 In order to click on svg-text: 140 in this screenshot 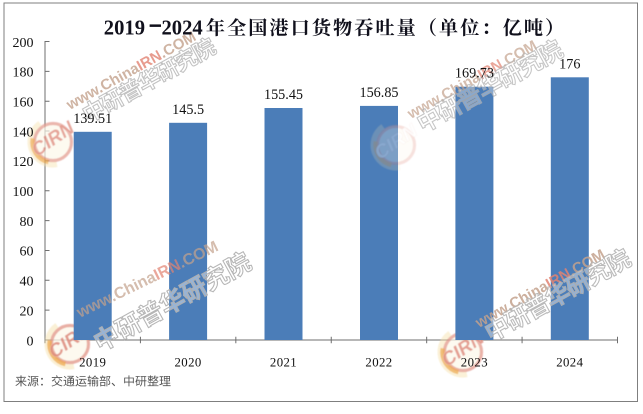, I will do `click(23, 132)`.